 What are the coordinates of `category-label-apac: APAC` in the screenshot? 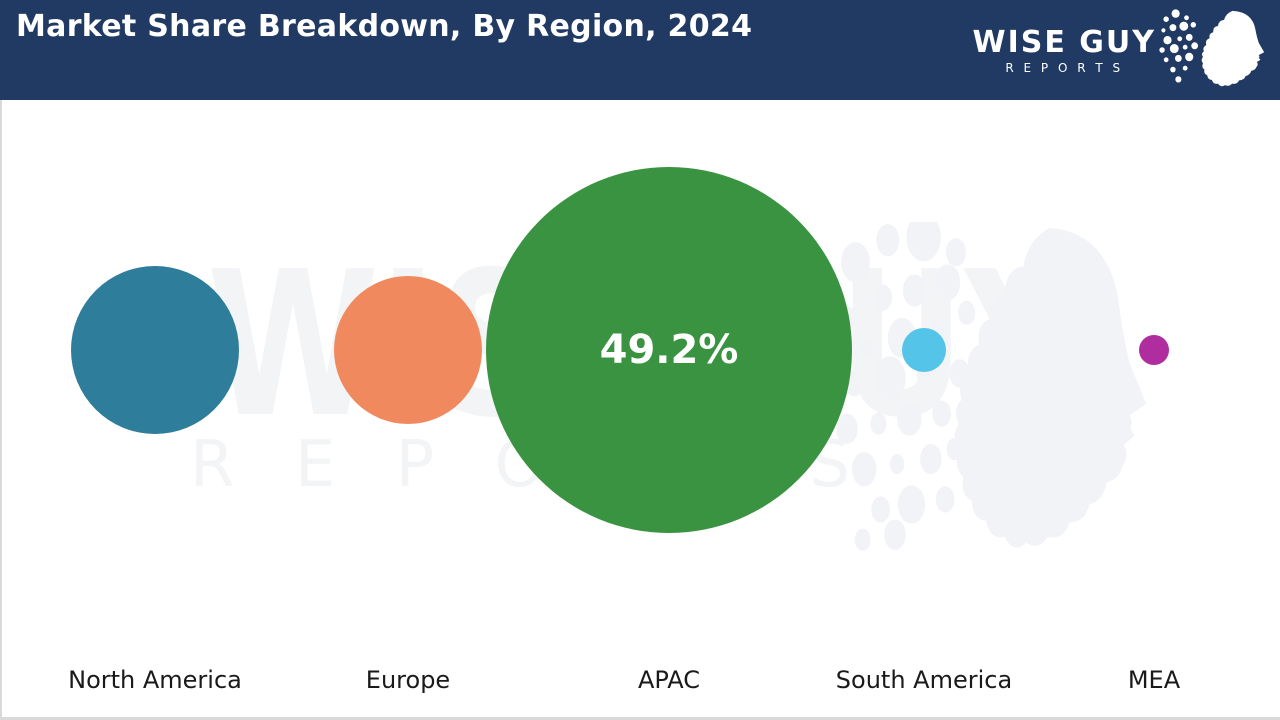 It's located at (669, 680).